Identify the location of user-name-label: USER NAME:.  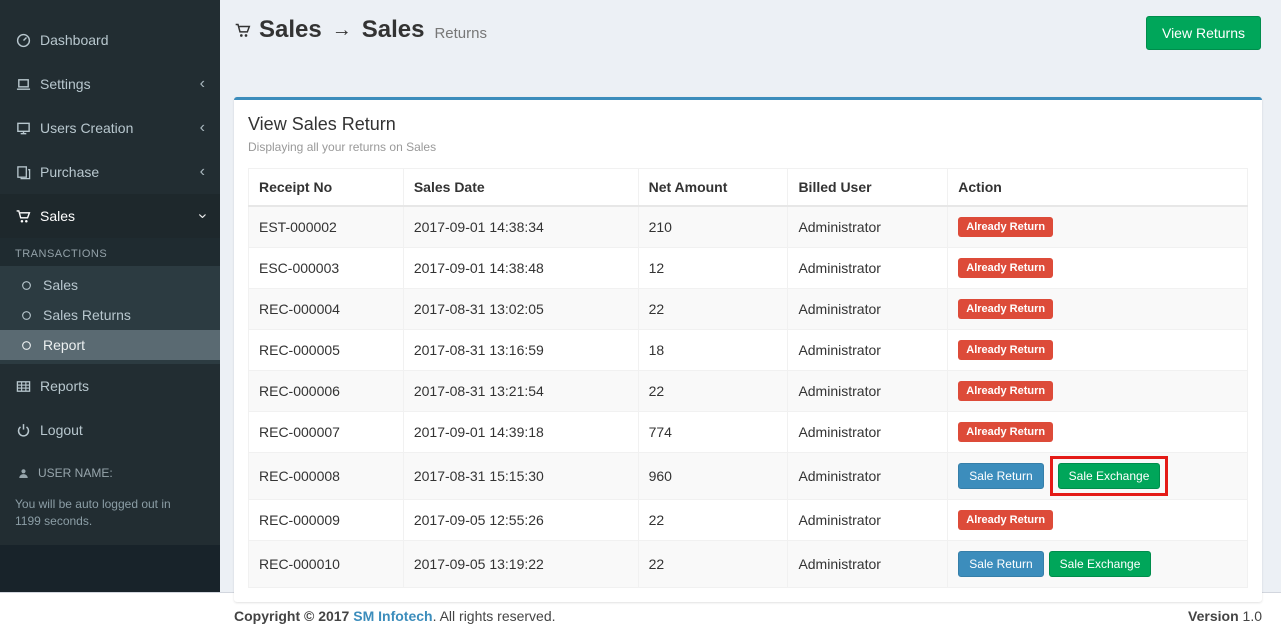
(75, 473).